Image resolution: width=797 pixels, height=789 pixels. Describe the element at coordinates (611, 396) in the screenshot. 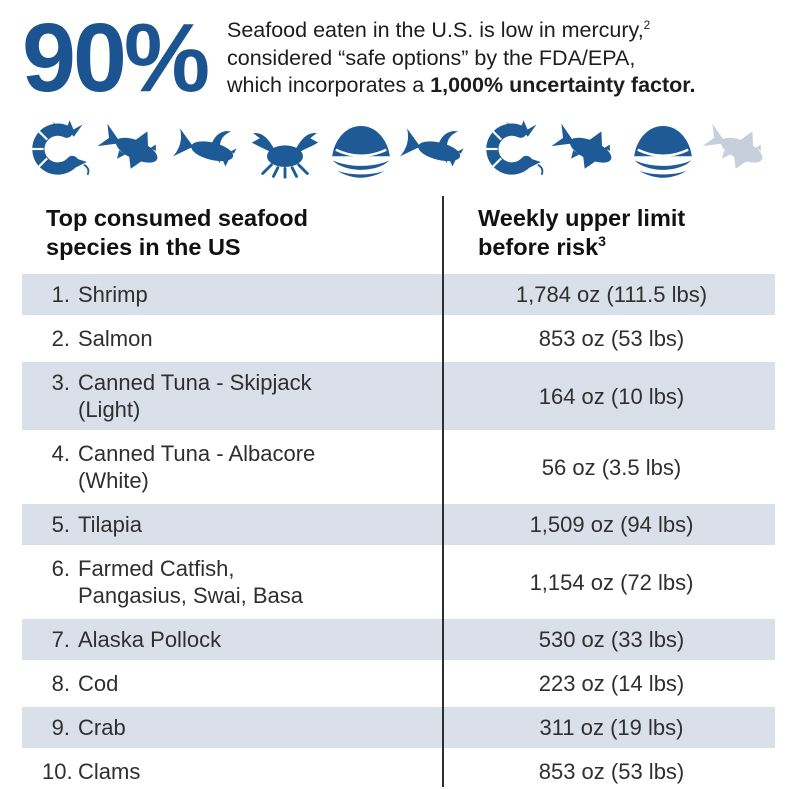

I see `row-limit: 164 oz (10 lbs)` at that location.